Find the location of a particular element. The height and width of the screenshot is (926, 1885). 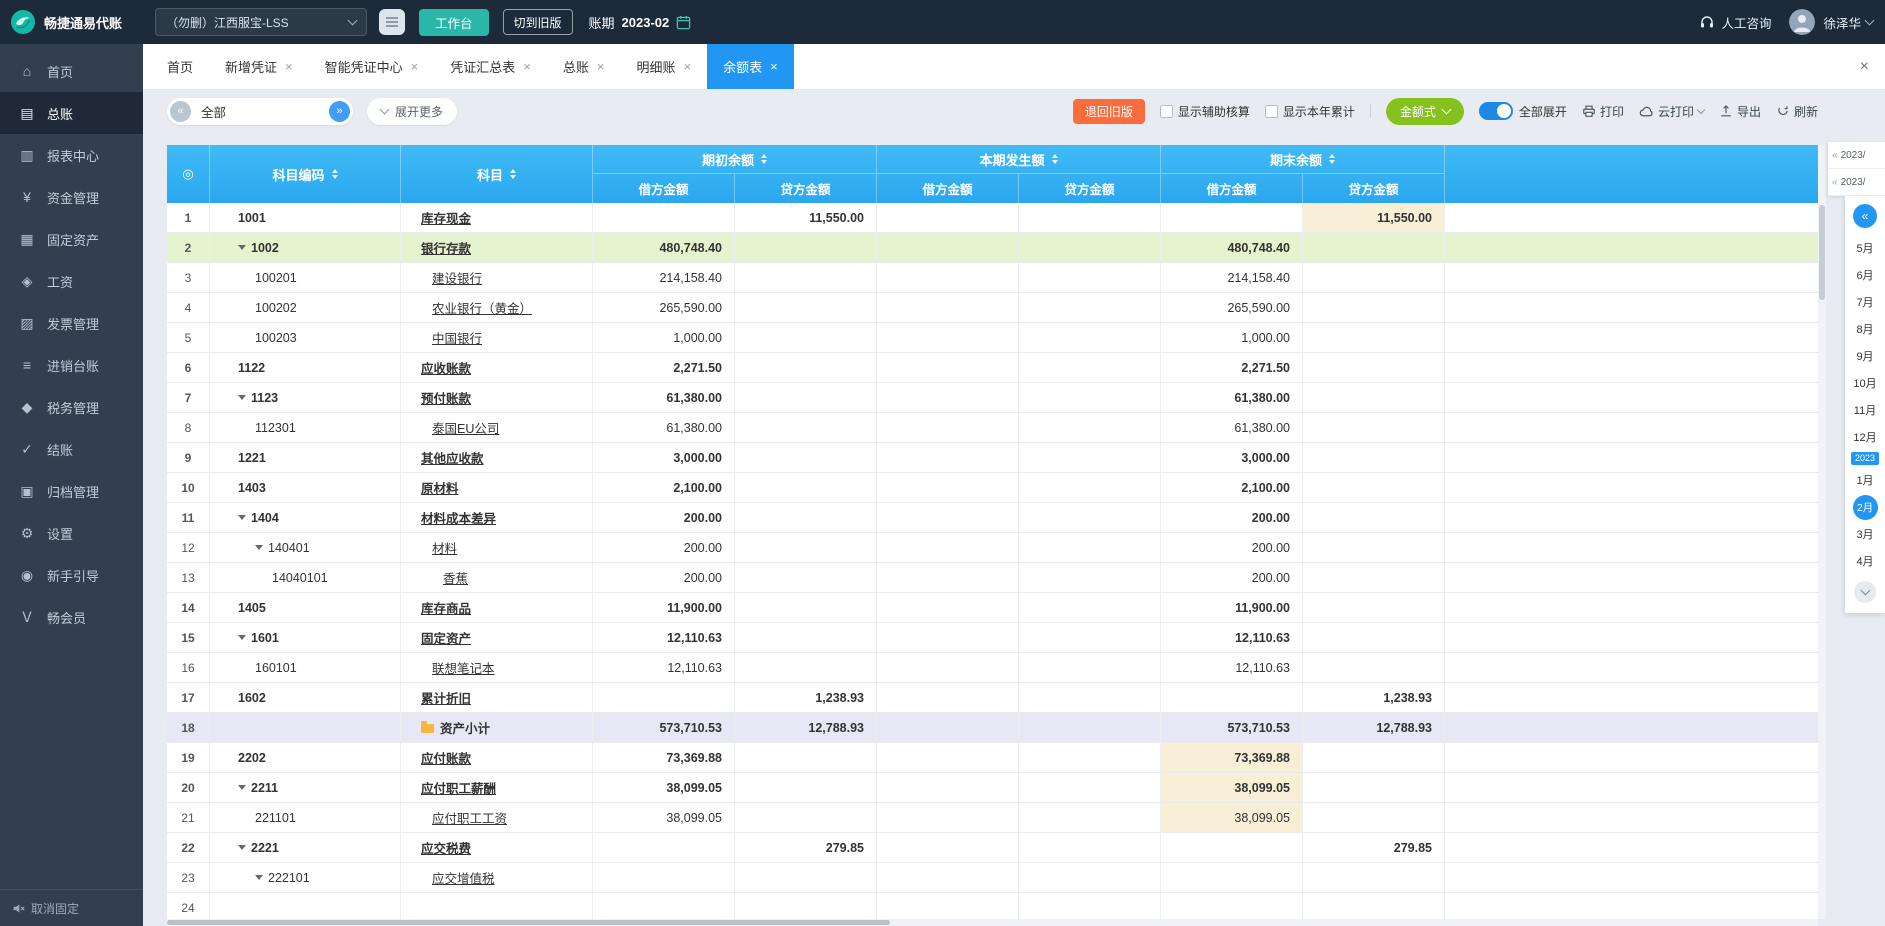

table-row: 20 2211 应付职工薪酬 38,099.05 38,099.05 is located at coordinates (992, 788).